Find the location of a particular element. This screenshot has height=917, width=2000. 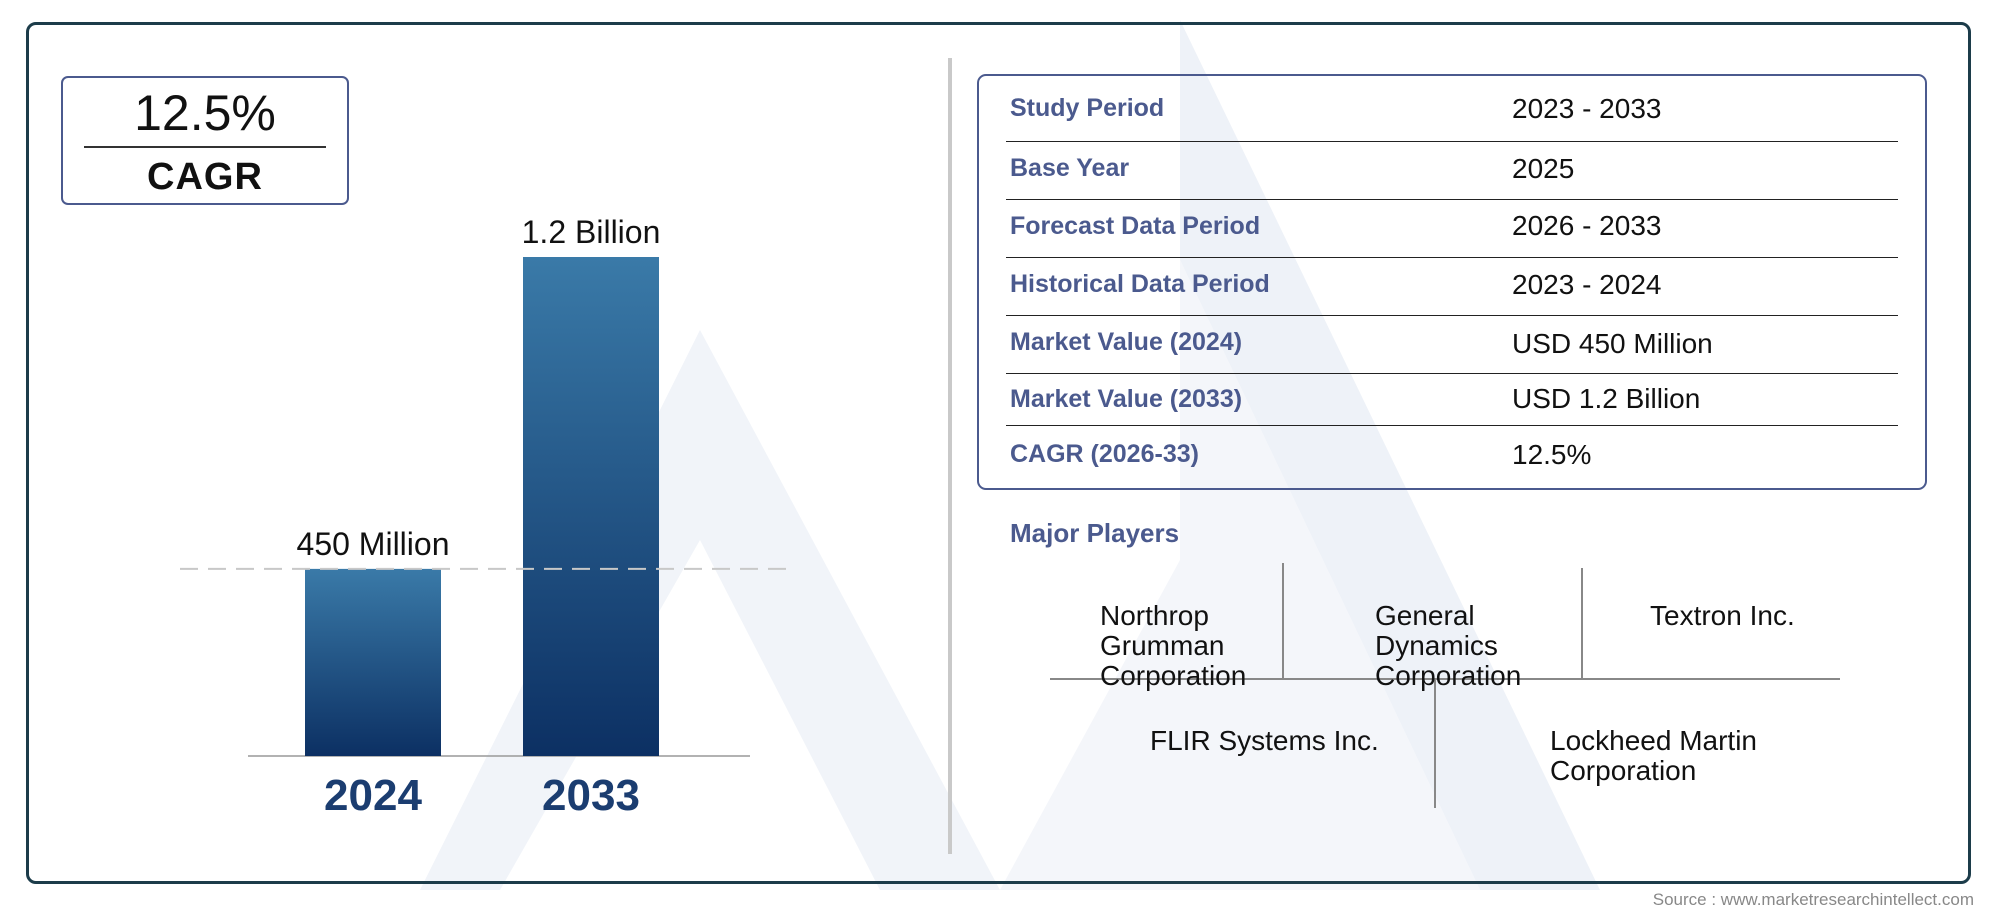

info-row-market-value-2024: Market Value (2024) USD 450 Million is located at coordinates (1452, 345).